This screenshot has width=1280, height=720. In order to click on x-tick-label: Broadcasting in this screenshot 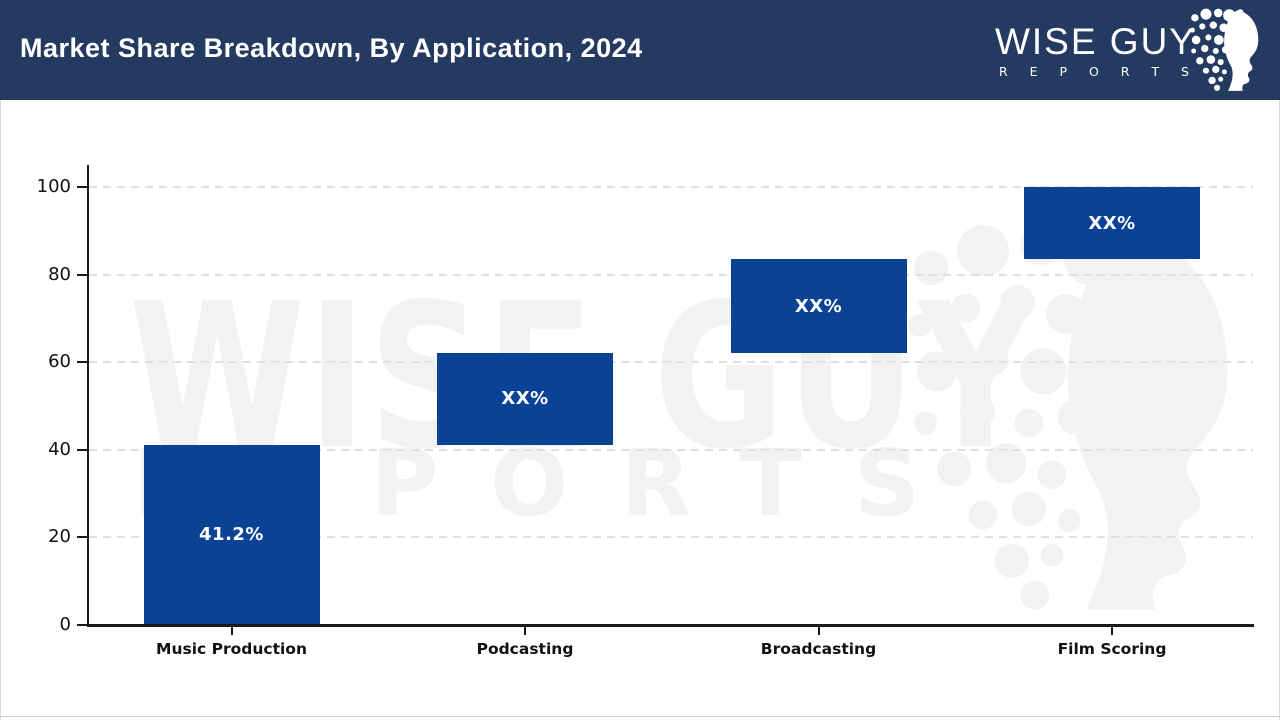, I will do `click(818, 649)`.